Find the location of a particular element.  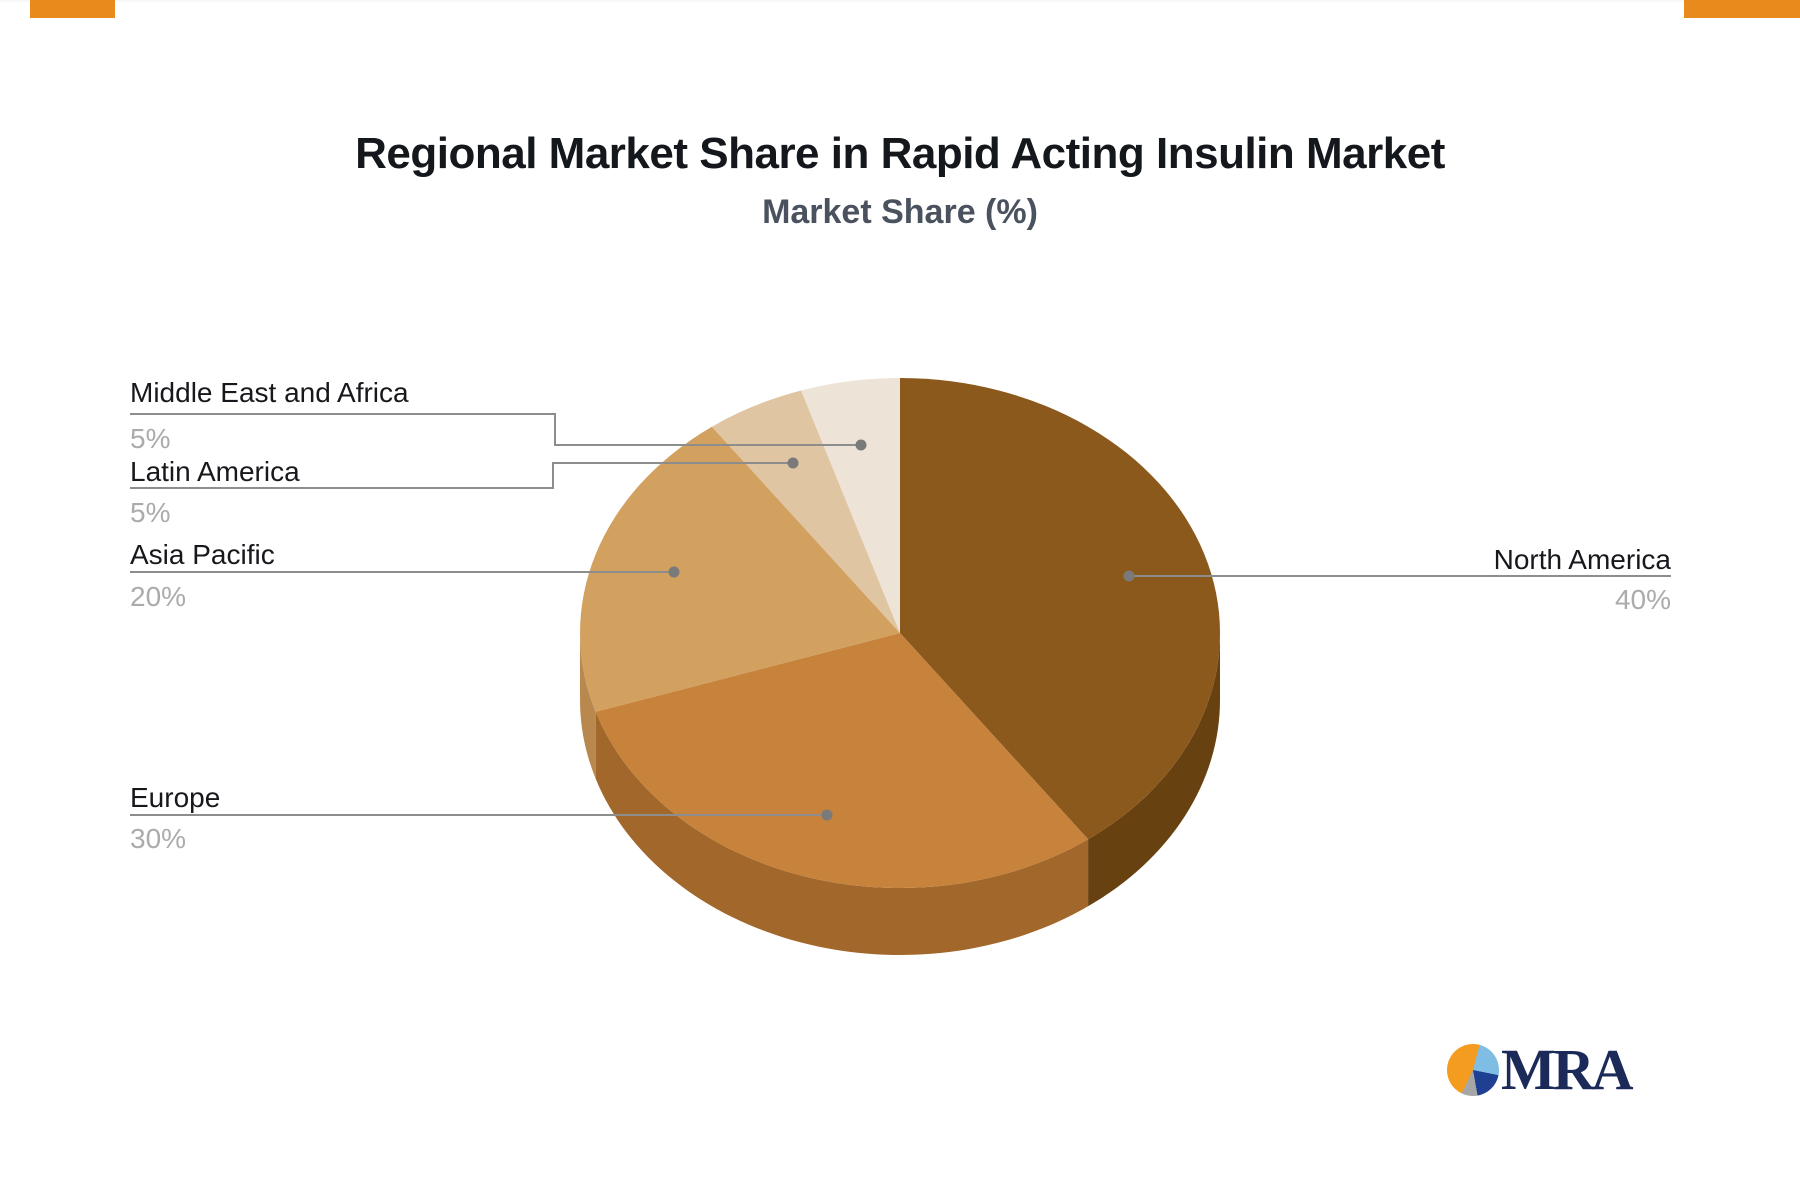

pie-slice-asia-pacific is located at coordinates (740, 569).